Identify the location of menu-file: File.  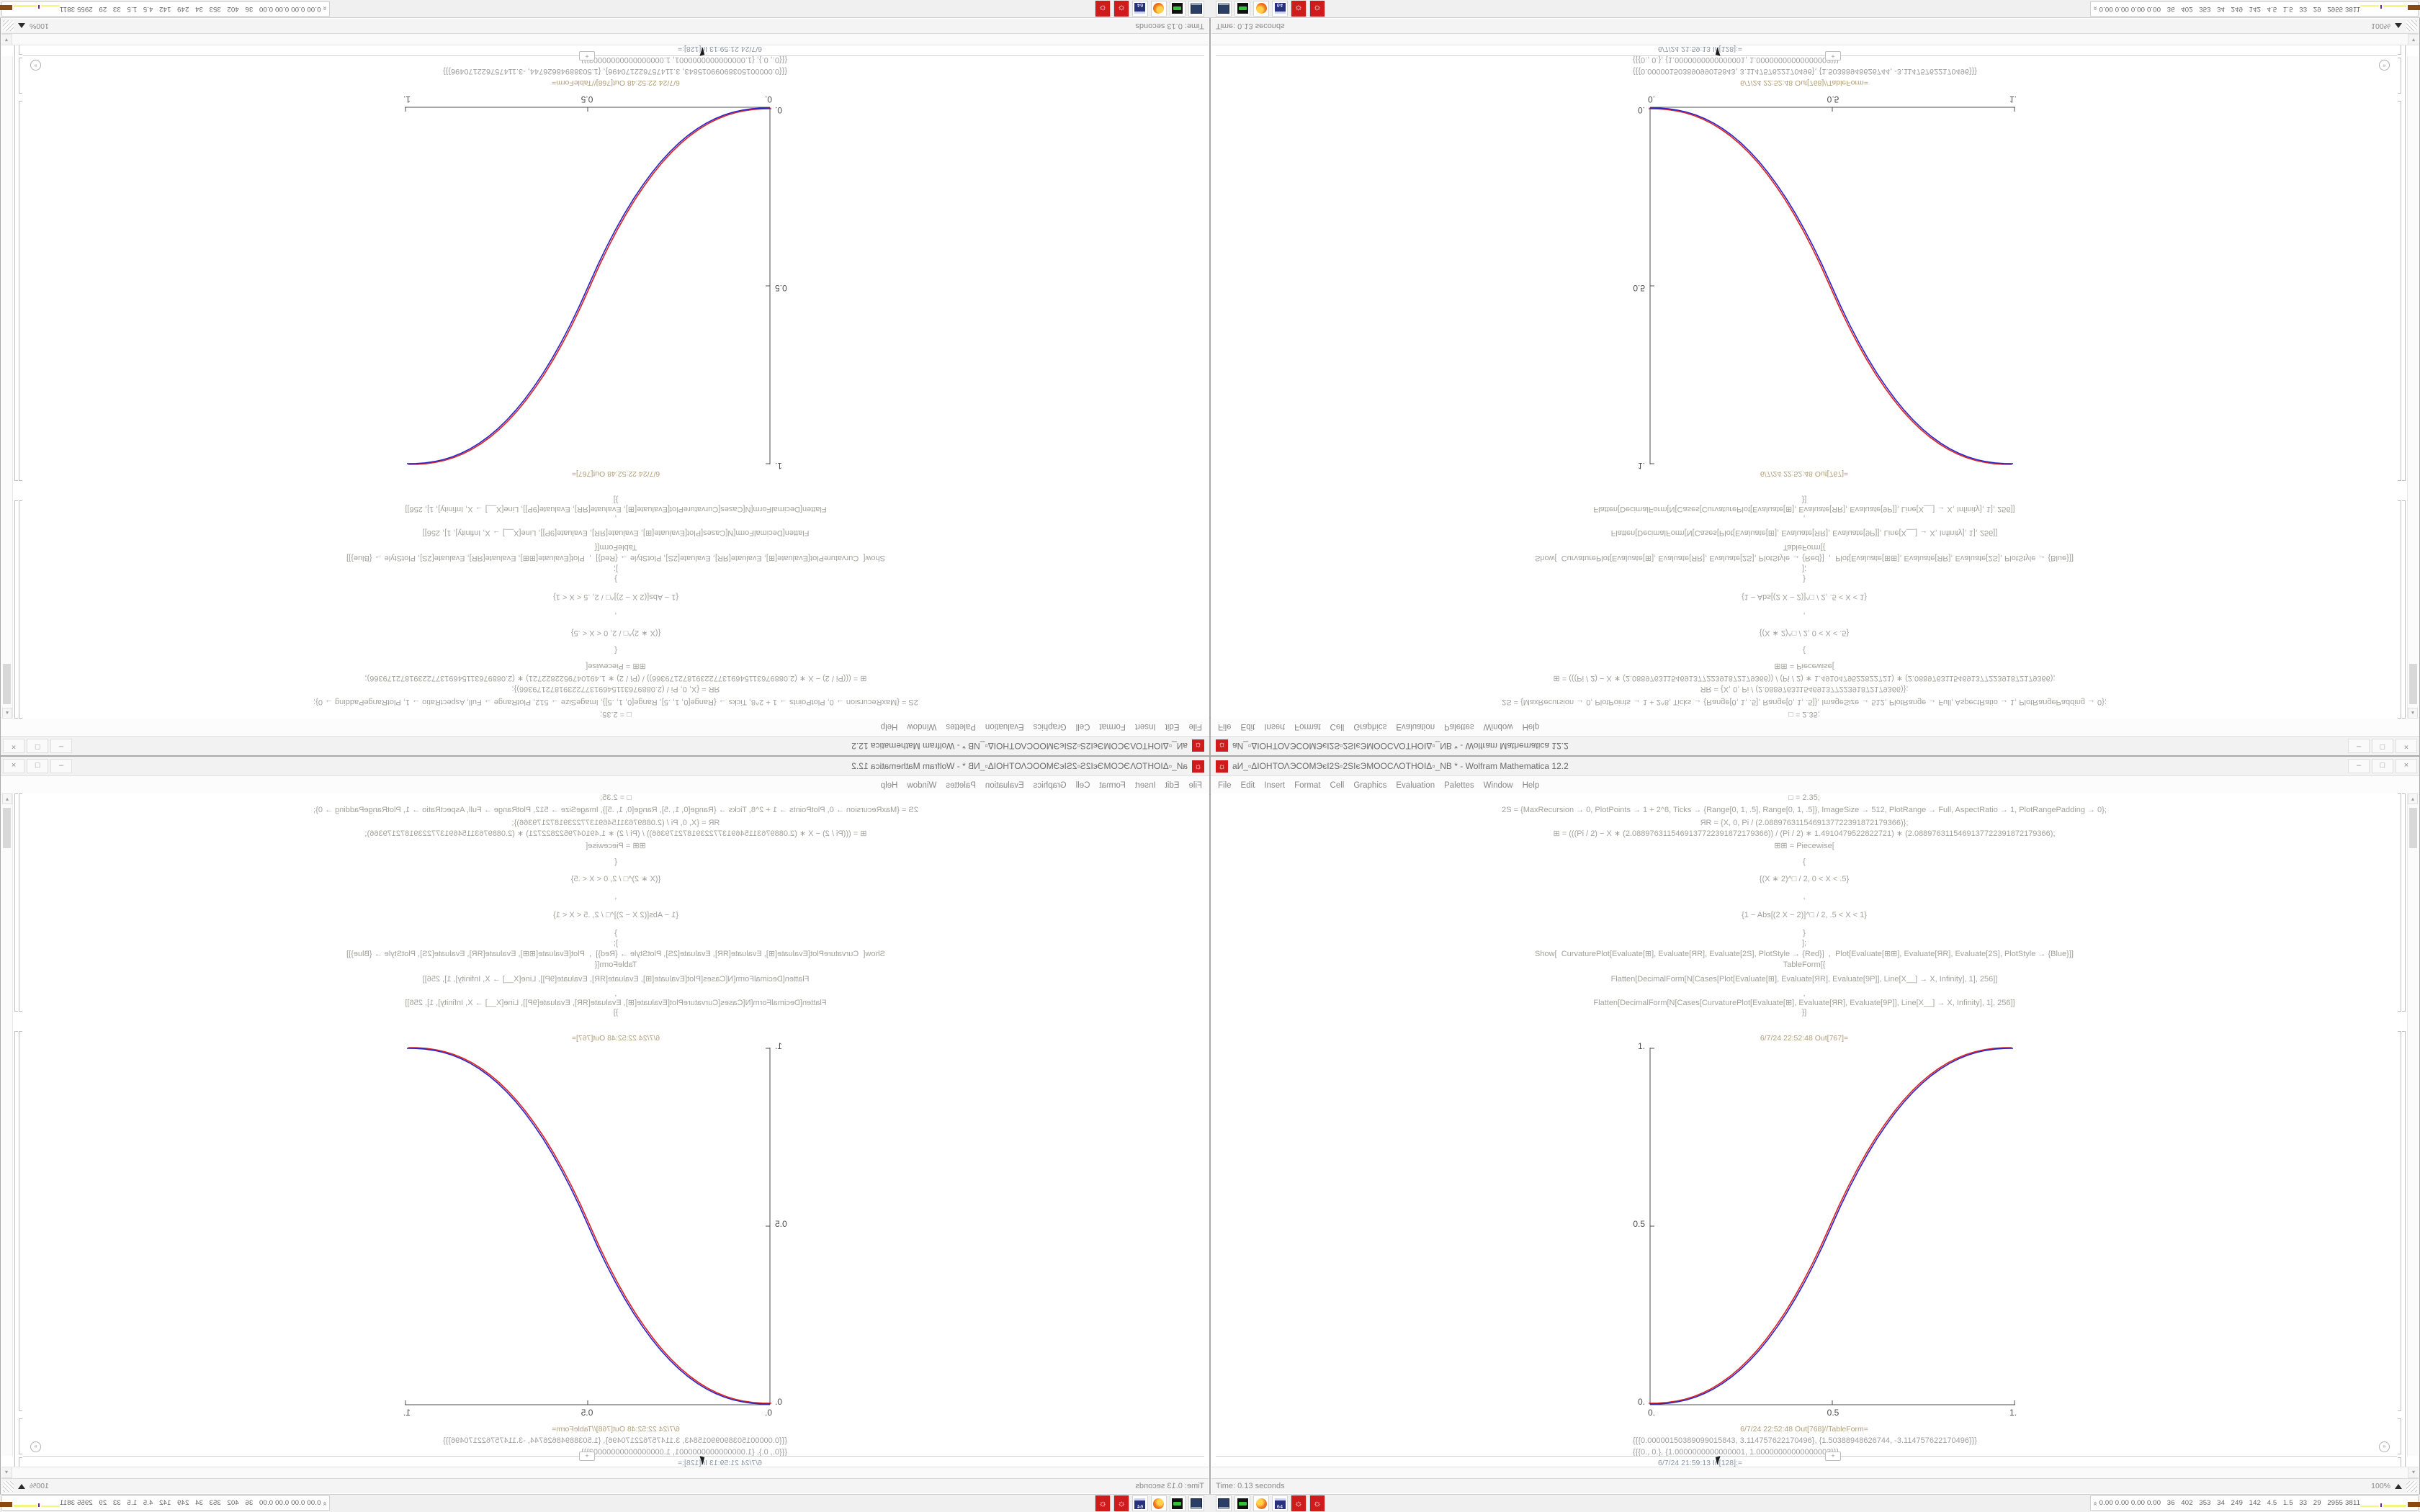
(1225, 785).